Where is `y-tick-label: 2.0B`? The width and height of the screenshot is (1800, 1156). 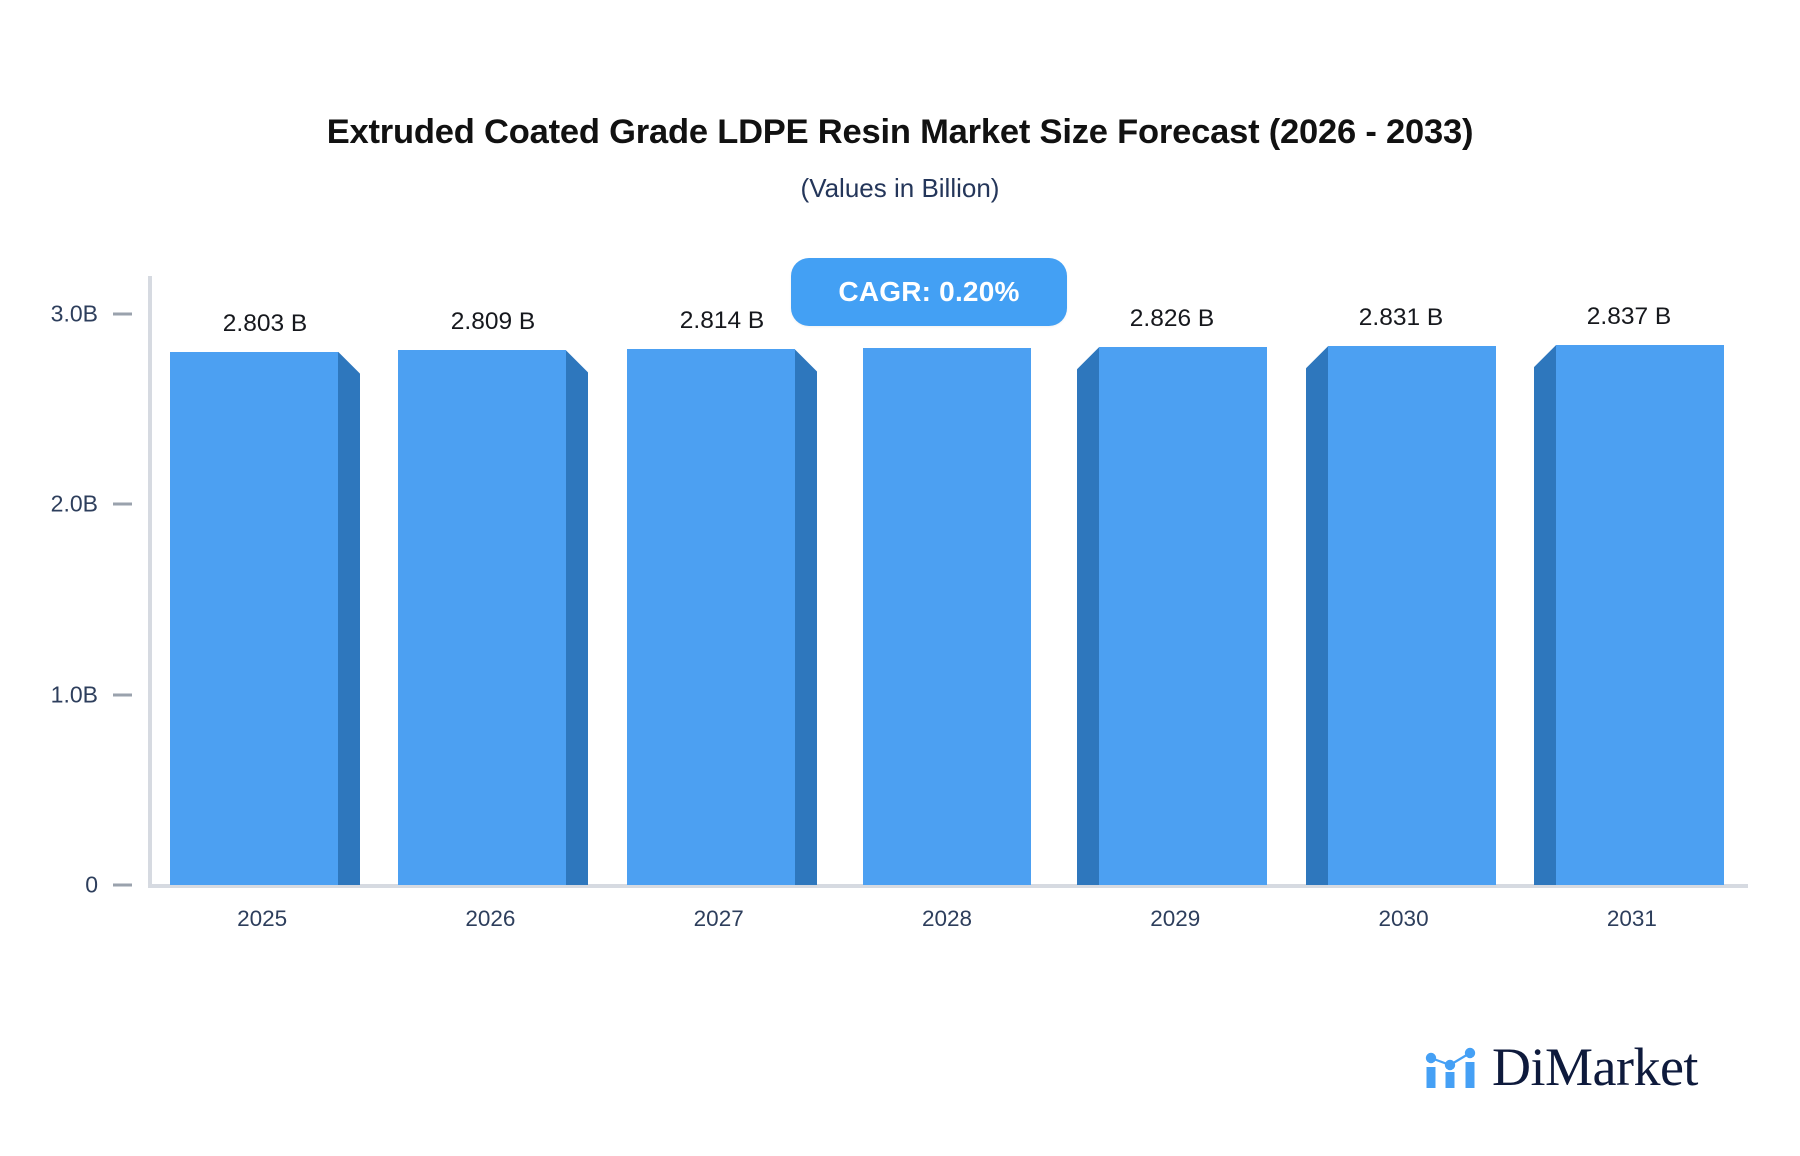 y-tick-label: 2.0B is located at coordinates (74, 503).